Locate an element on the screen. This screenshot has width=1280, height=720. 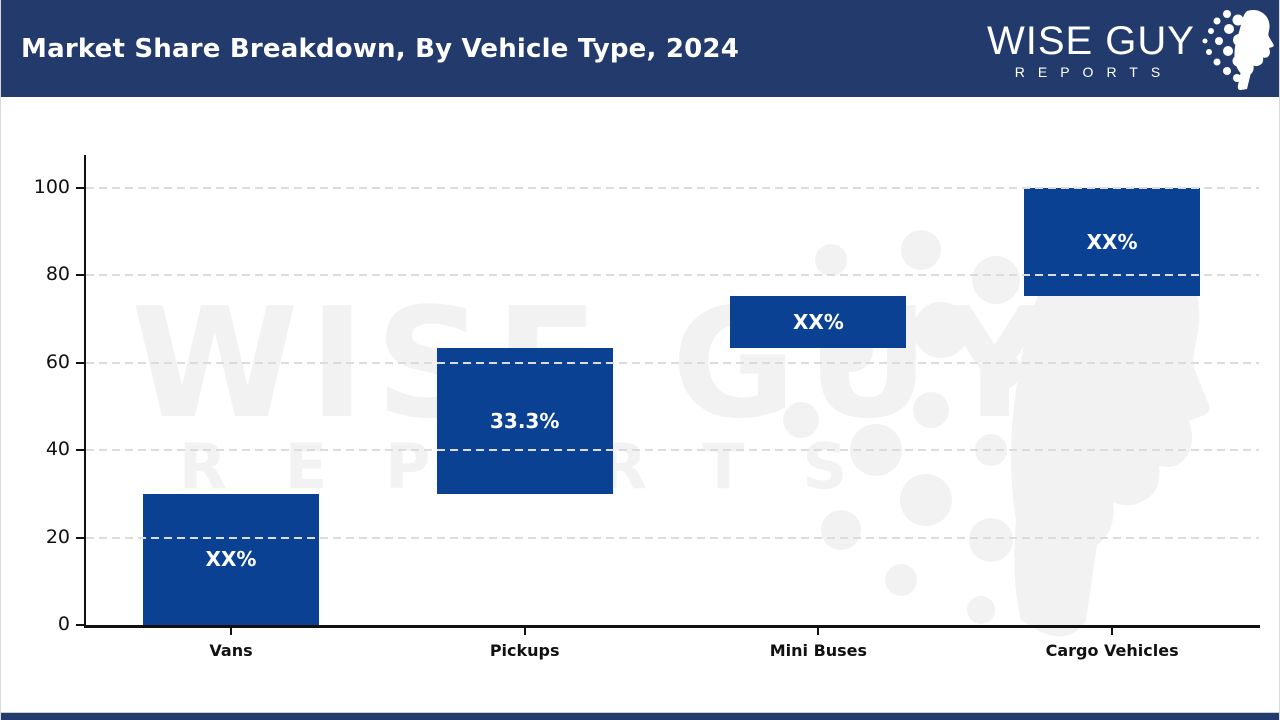
x-tick-label: Mini Buses is located at coordinates (818, 650).